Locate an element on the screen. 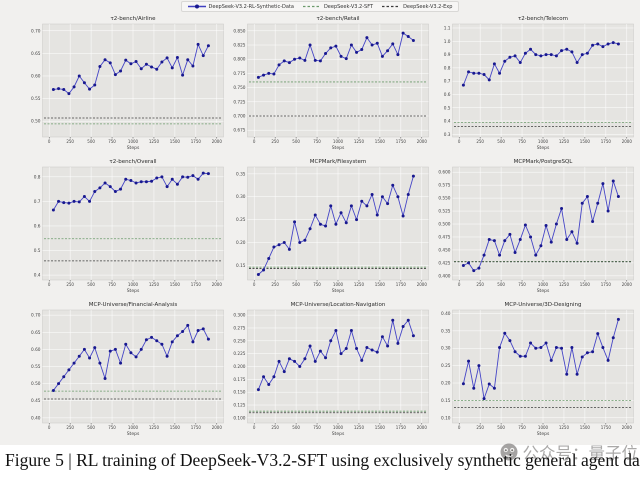 Image resolution: width=640 pixels, height=481 pixels. svg-text: 0.4 is located at coordinates (447, 122).